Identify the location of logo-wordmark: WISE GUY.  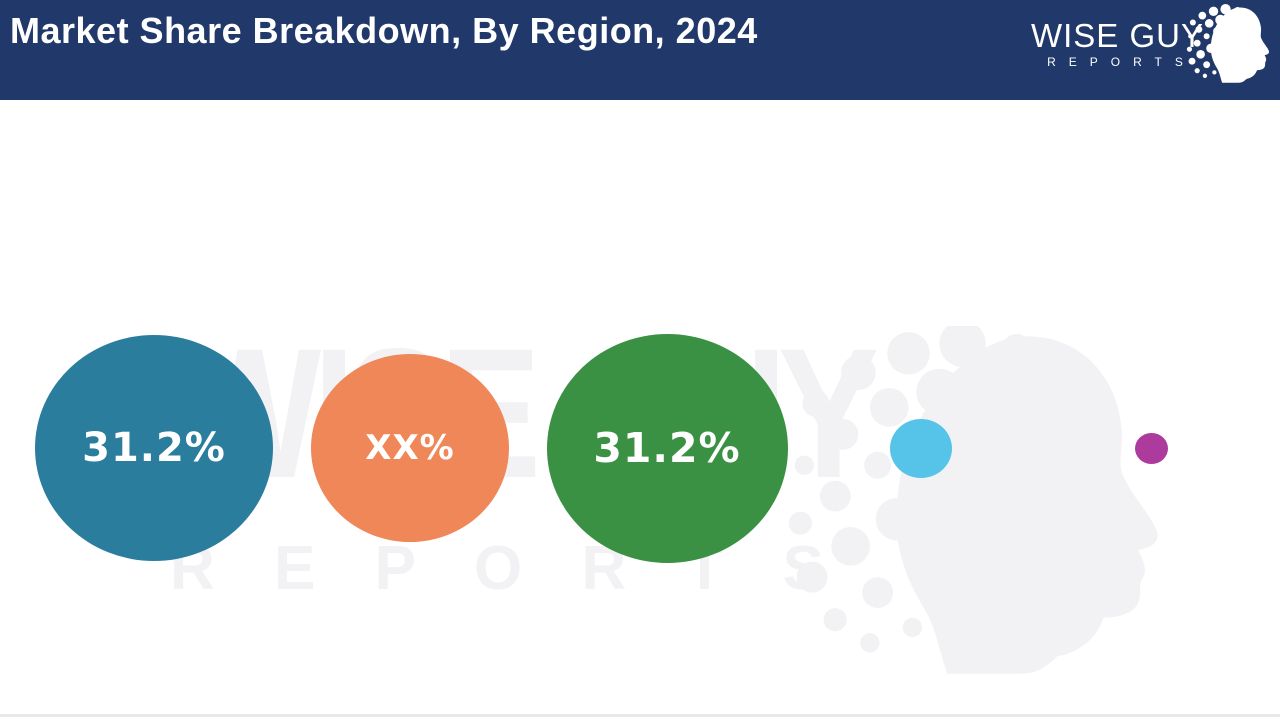
(1117, 36).